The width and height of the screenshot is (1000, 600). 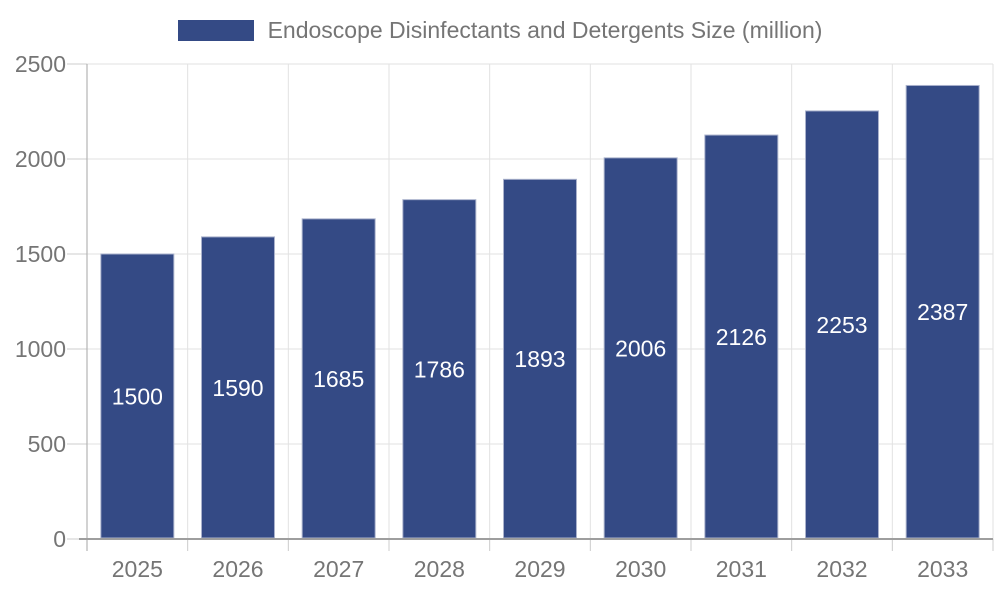 I want to click on x-tick-label: 2027, so click(x=338, y=569).